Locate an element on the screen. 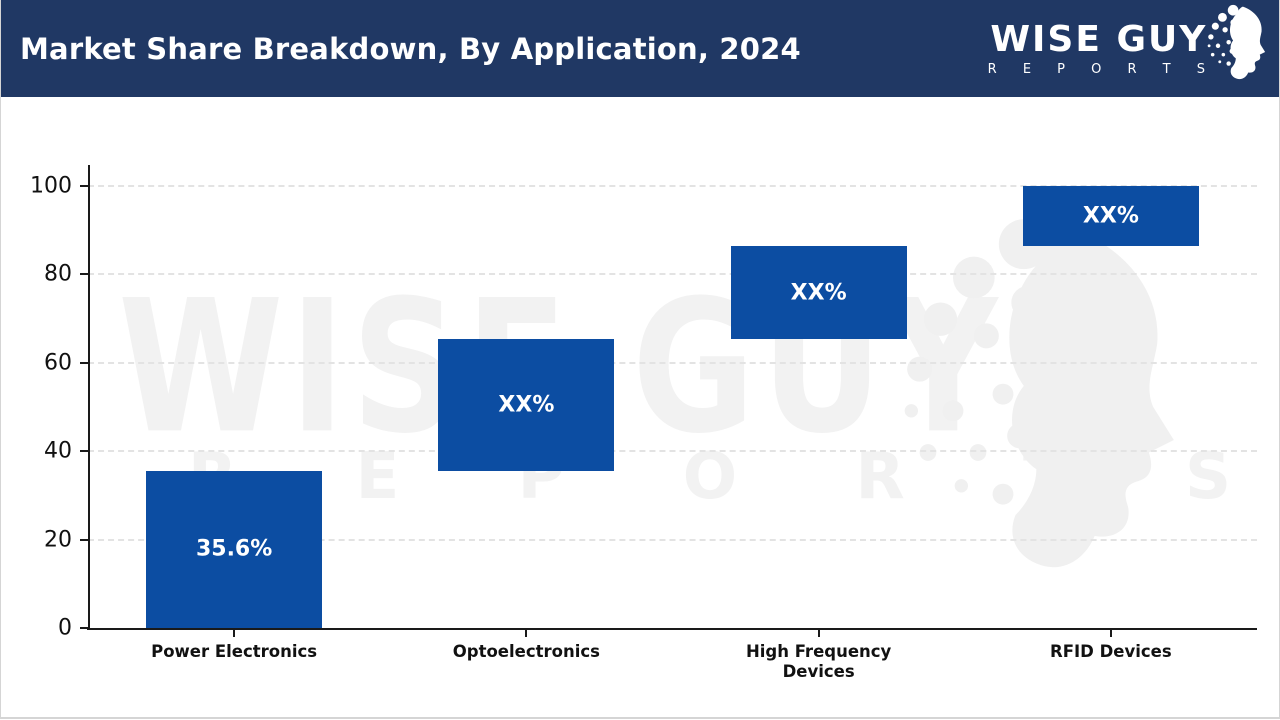 The image size is (1280, 720). bar-high-frequency-devices is located at coordinates (818, 292).